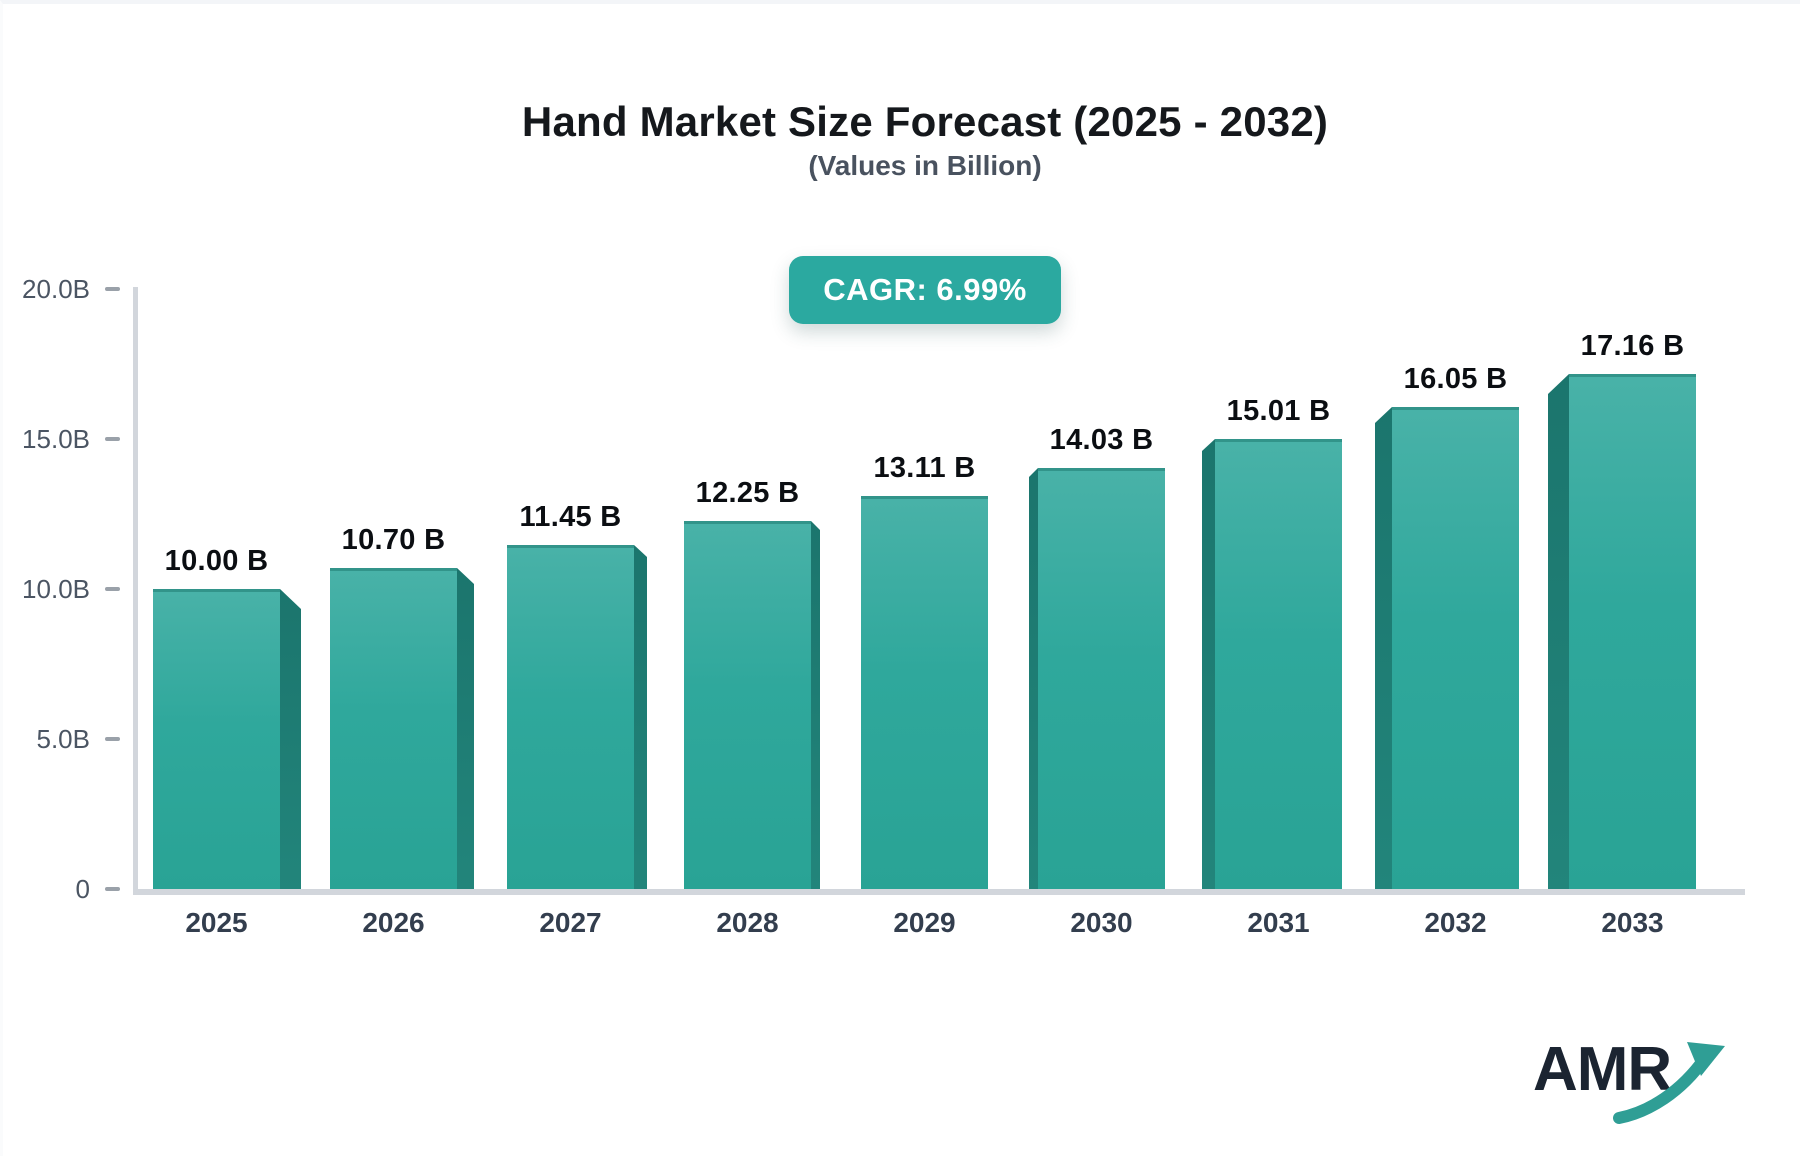  What do you see at coordinates (63, 739) in the screenshot?
I see `y-tick-label: 5.0B` at bounding box center [63, 739].